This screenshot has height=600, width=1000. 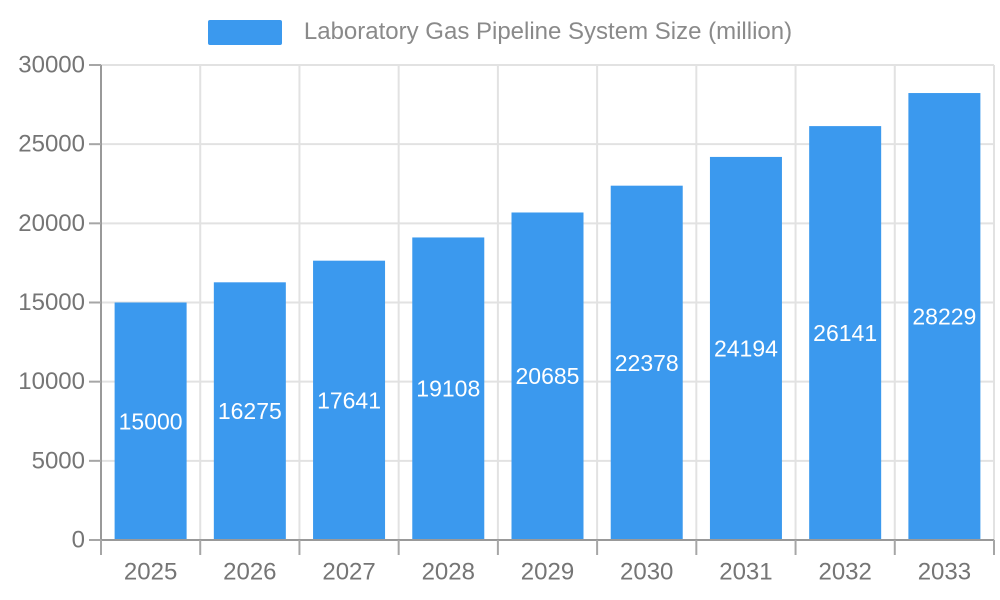 I want to click on x-tick-label: 2031, so click(x=745, y=572).